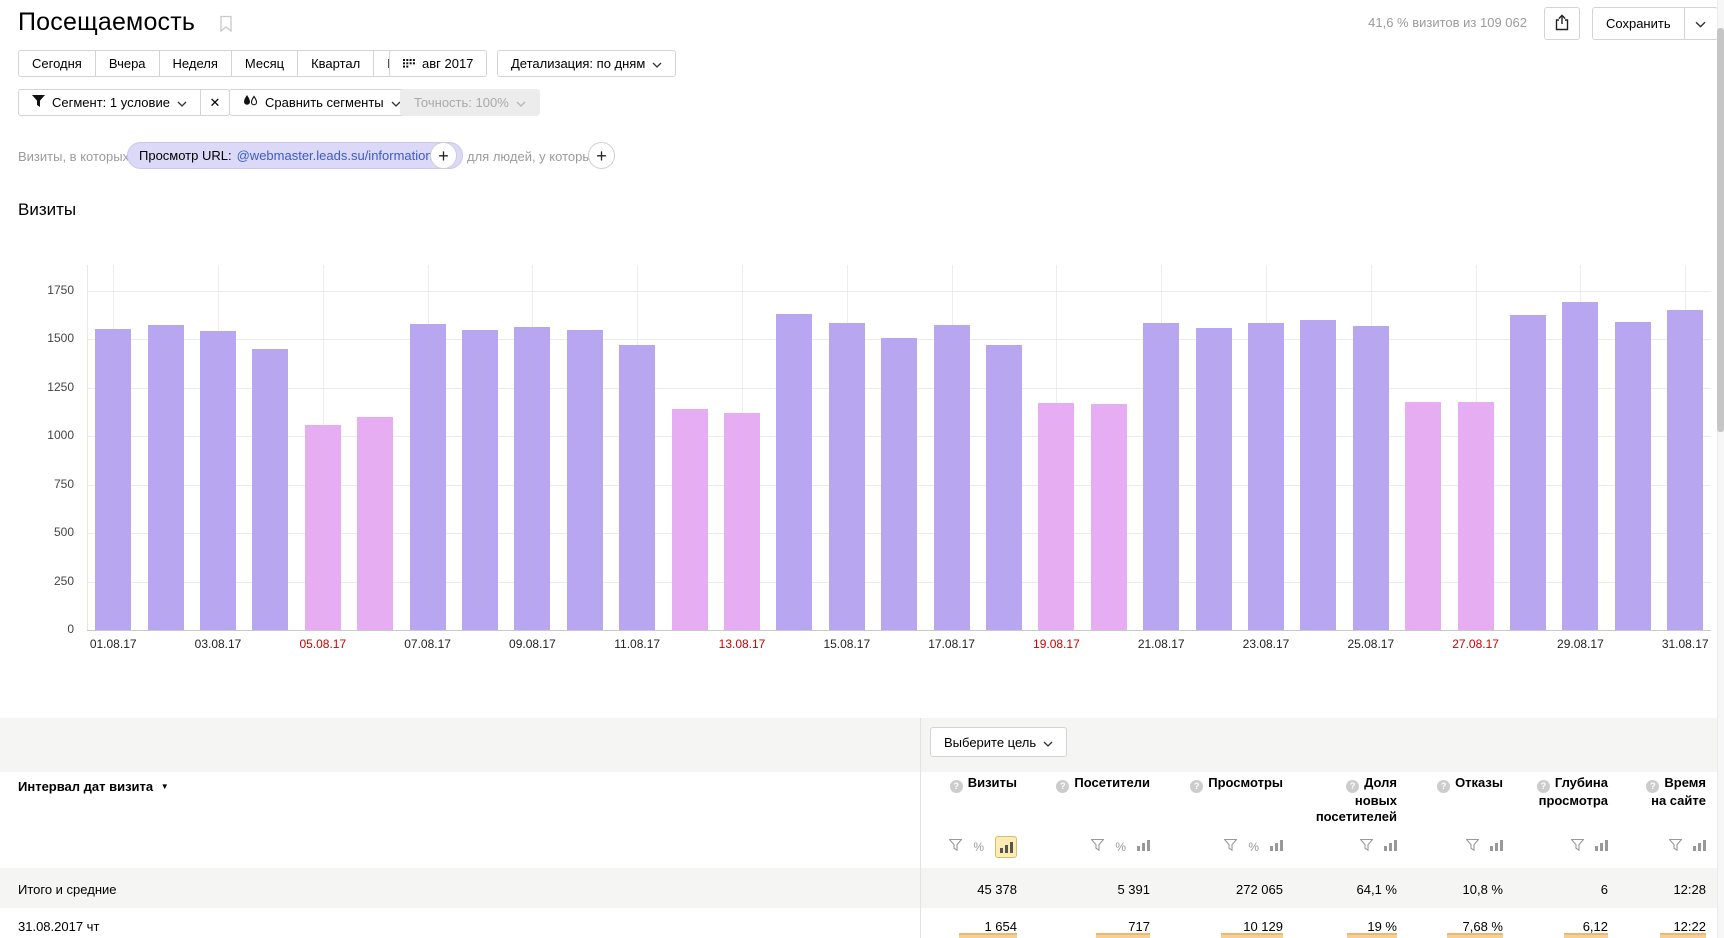 The height and width of the screenshot is (938, 1724). What do you see at coordinates (185, 155) in the screenshot?
I see `chip-label: Просмотр URL:` at bounding box center [185, 155].